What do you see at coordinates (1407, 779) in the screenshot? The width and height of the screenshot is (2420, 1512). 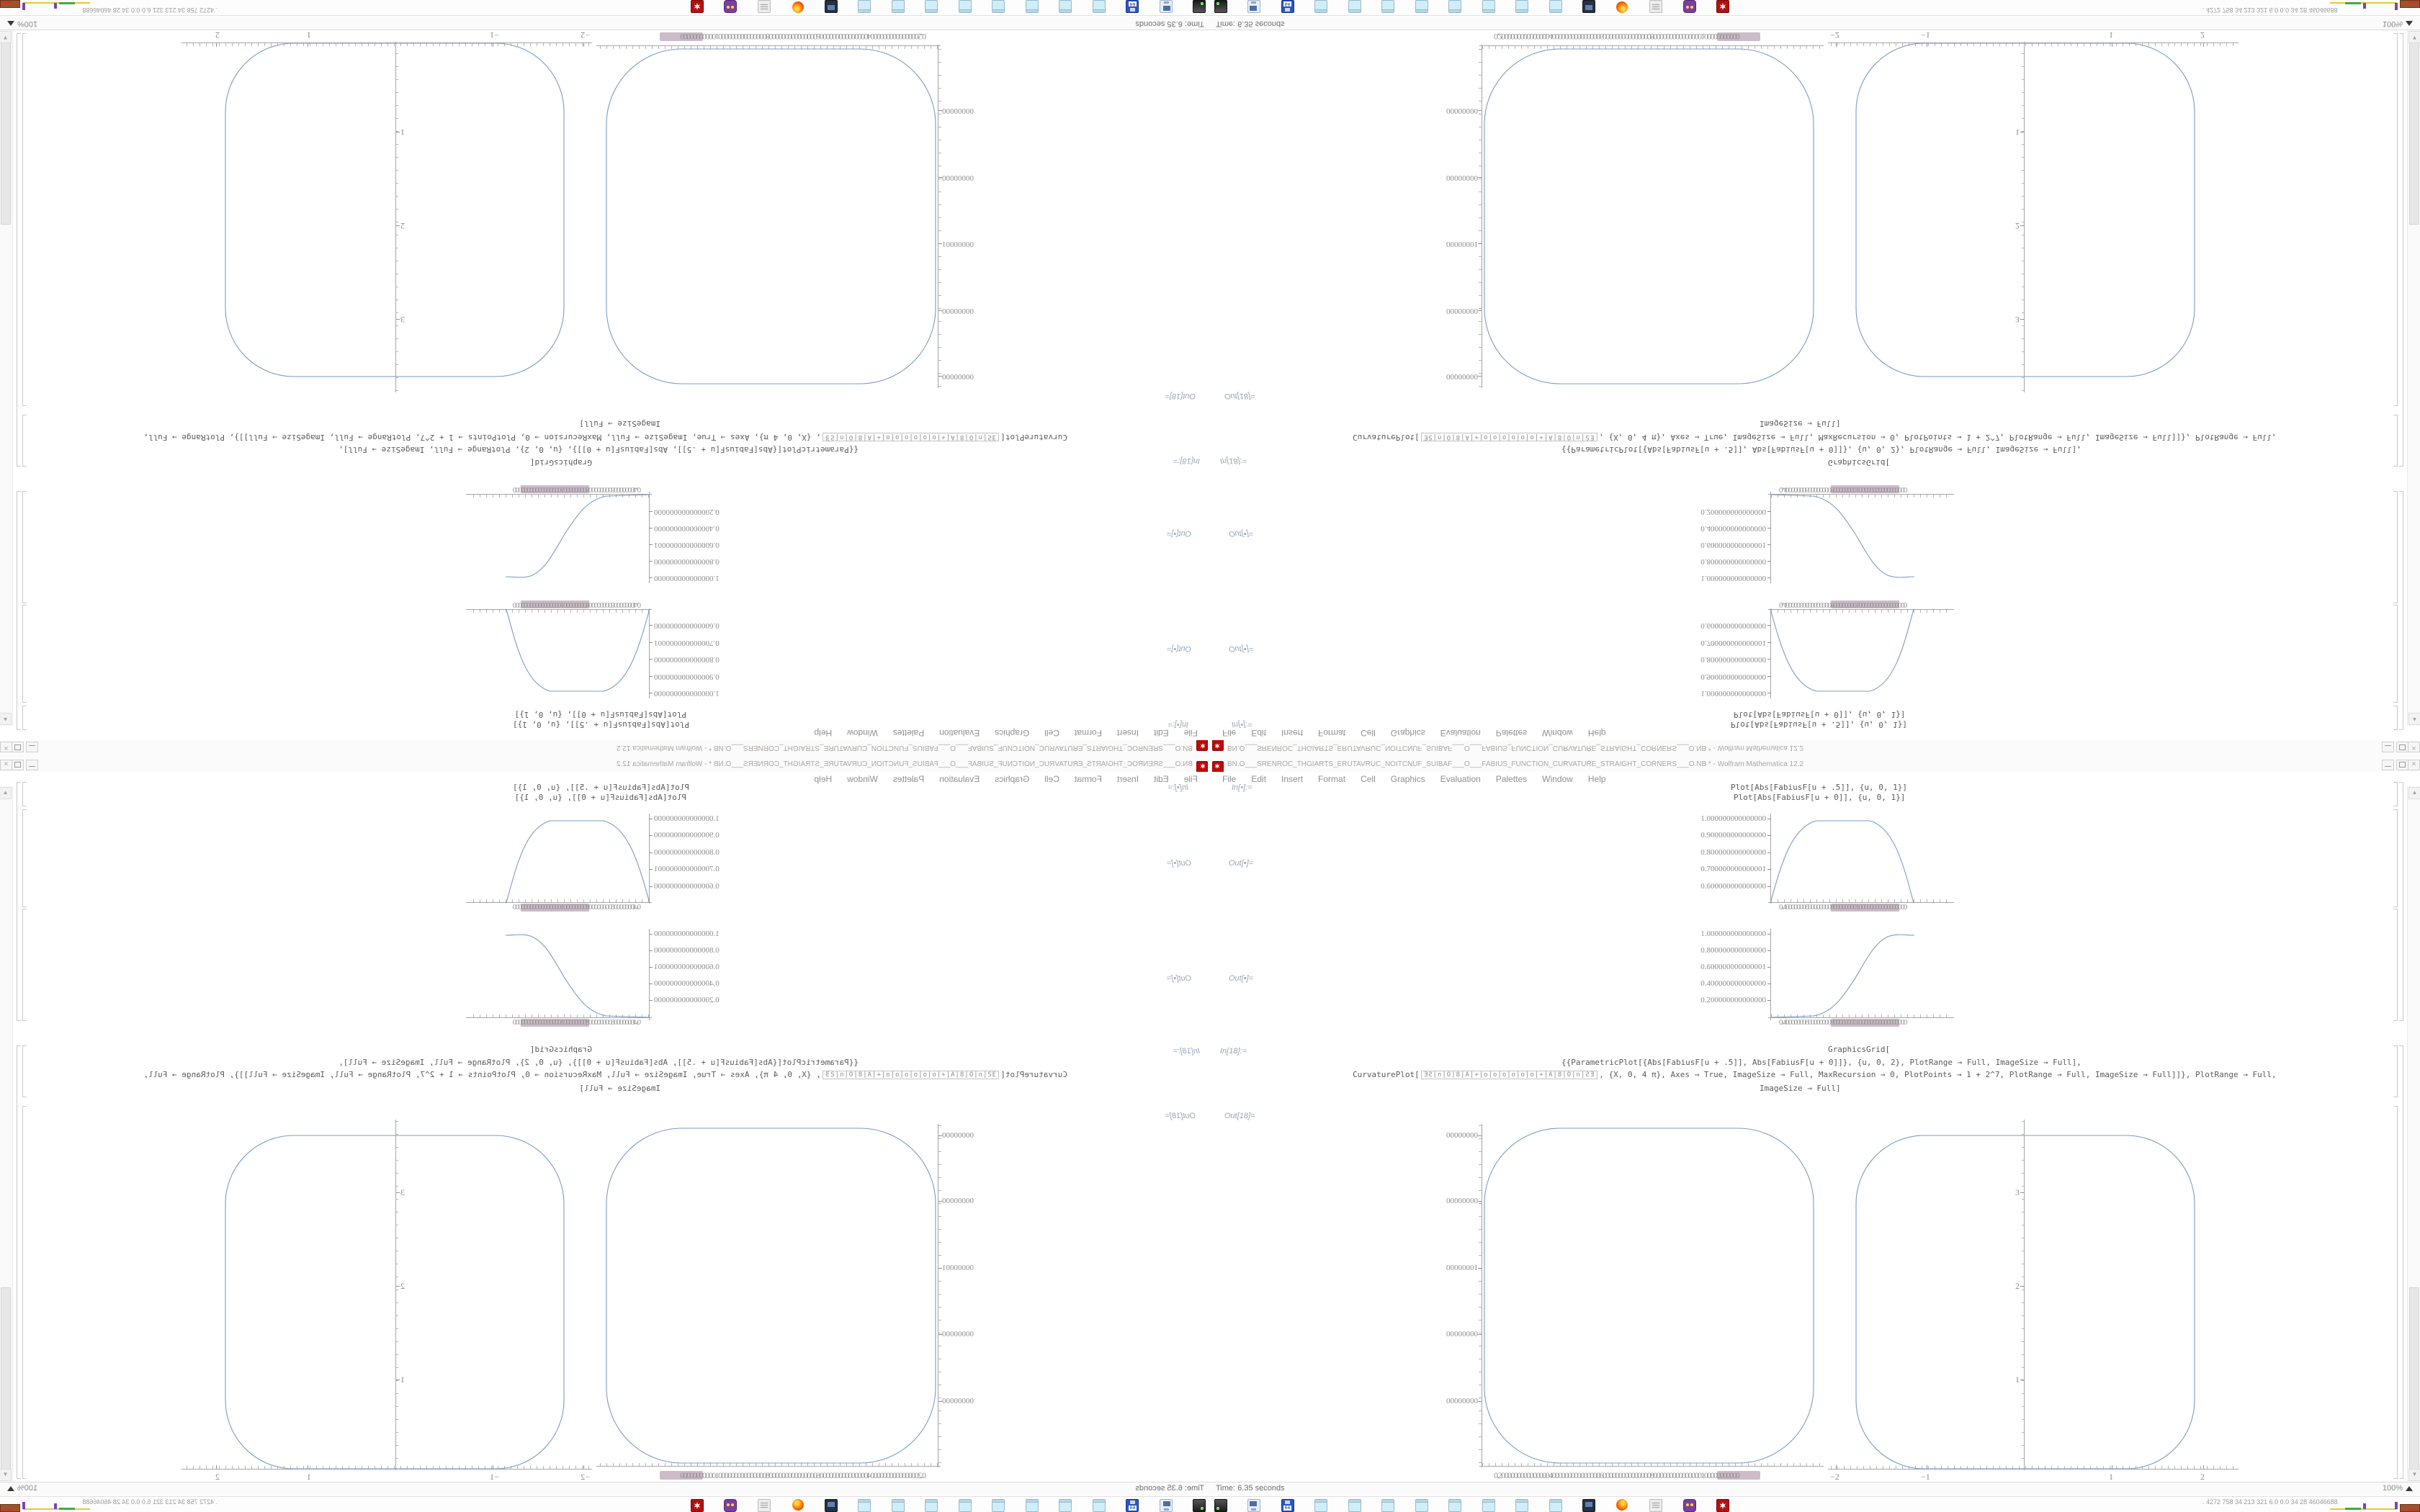 I see `menu-graphics: Graphics` at bounding box center [1407, 779].